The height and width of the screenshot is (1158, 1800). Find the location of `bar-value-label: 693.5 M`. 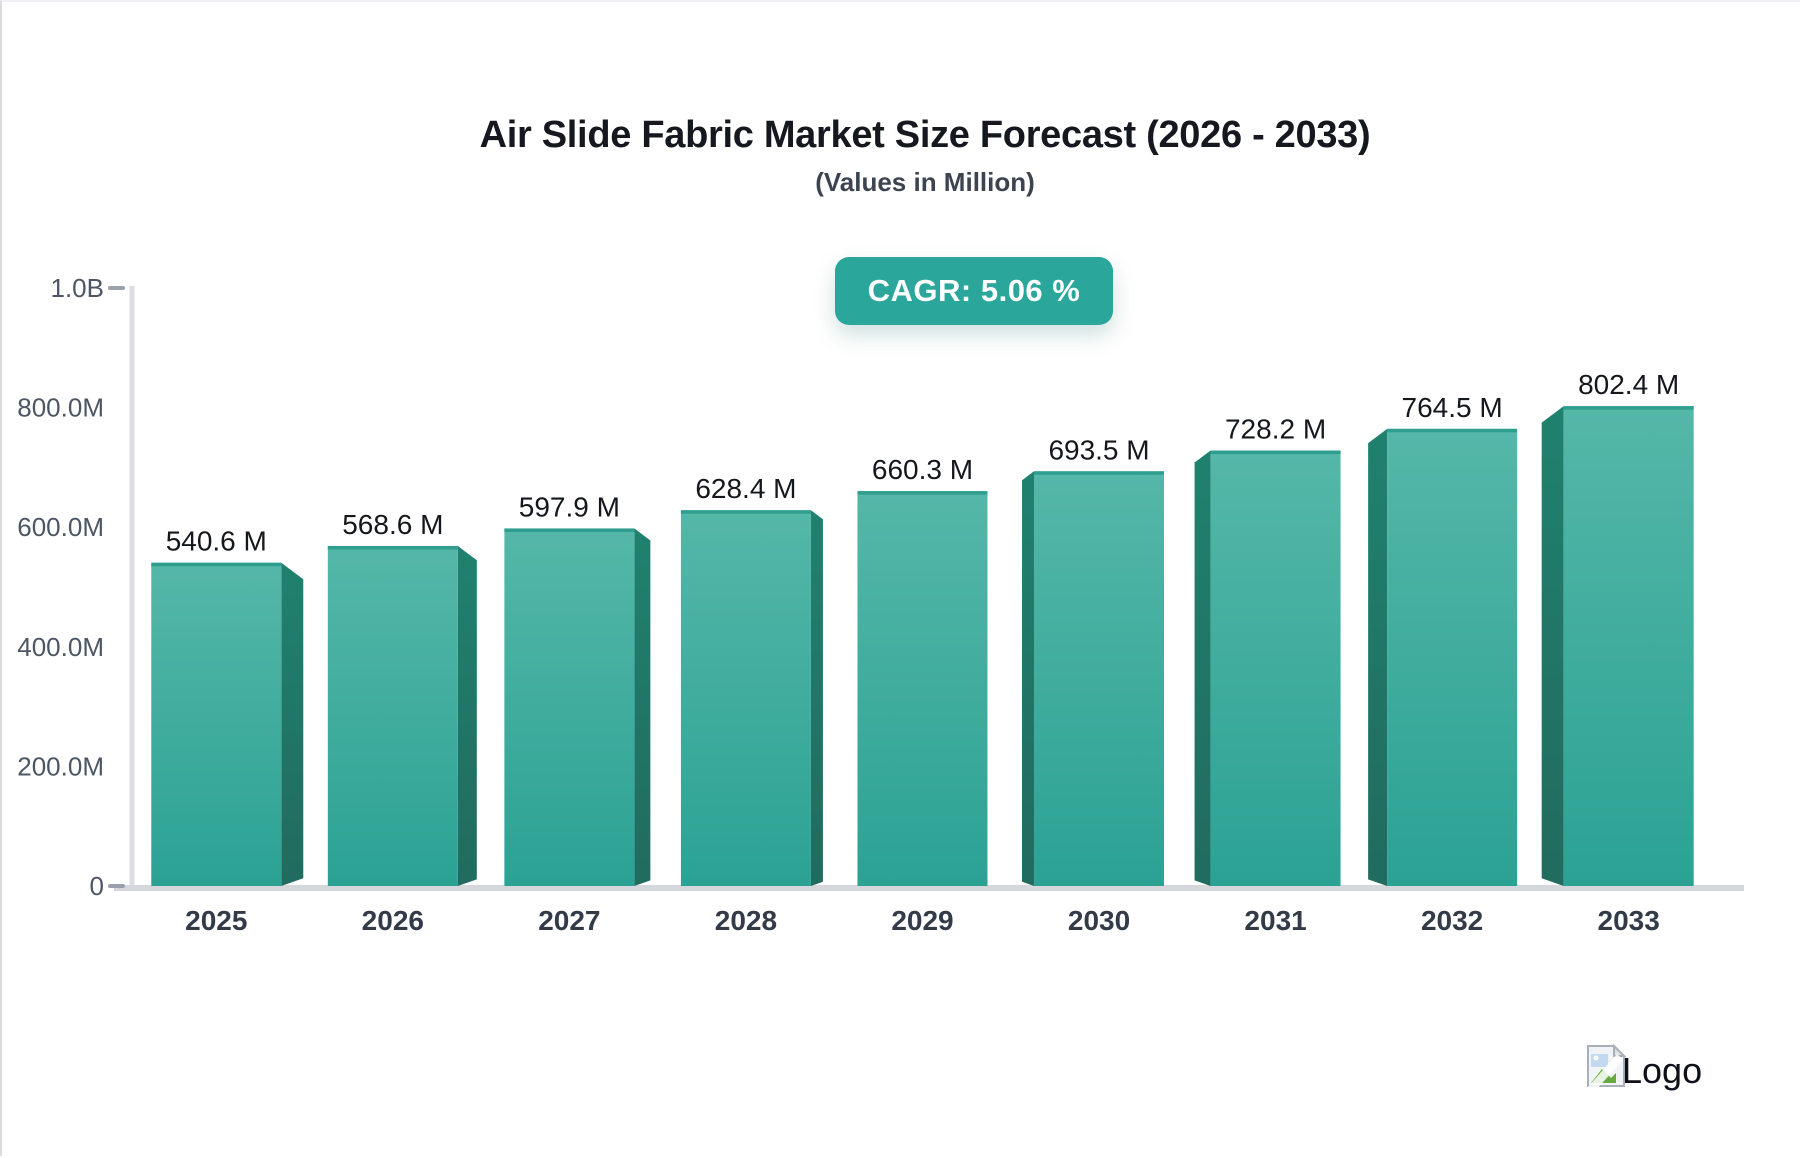

bar-value-label: 693.5 M is located at coordinates (1098, 449).